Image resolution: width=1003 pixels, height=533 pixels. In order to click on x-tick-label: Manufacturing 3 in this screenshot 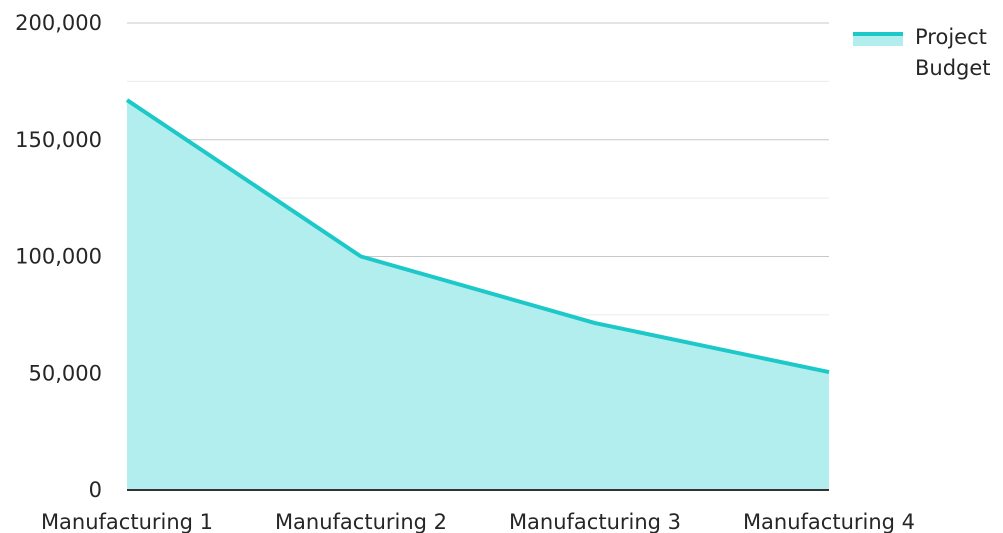, I will do `click(595, 521)`.